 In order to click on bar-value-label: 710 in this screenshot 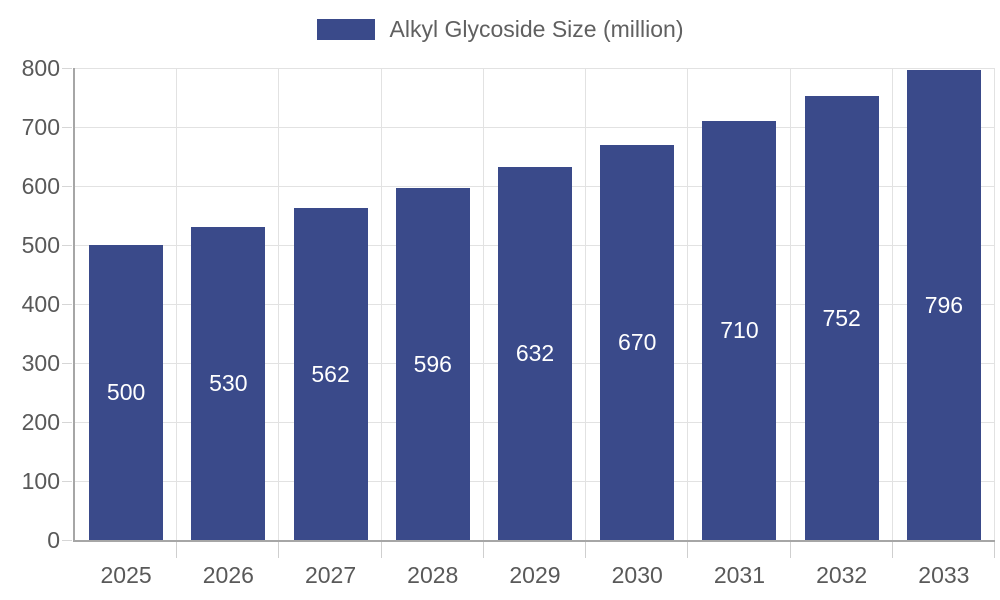, I will do `click(739, 330)`.